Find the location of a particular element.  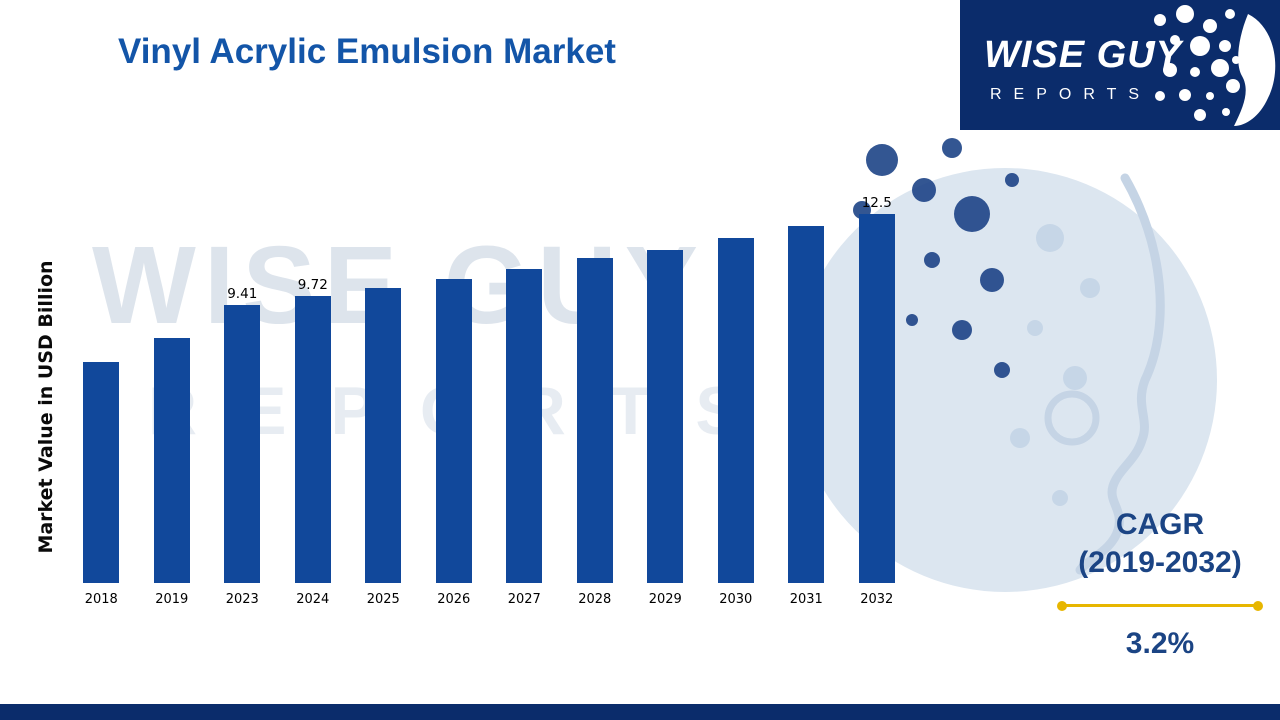

logo-subtitle: REPORTS is located at coordinates (1071, 94).